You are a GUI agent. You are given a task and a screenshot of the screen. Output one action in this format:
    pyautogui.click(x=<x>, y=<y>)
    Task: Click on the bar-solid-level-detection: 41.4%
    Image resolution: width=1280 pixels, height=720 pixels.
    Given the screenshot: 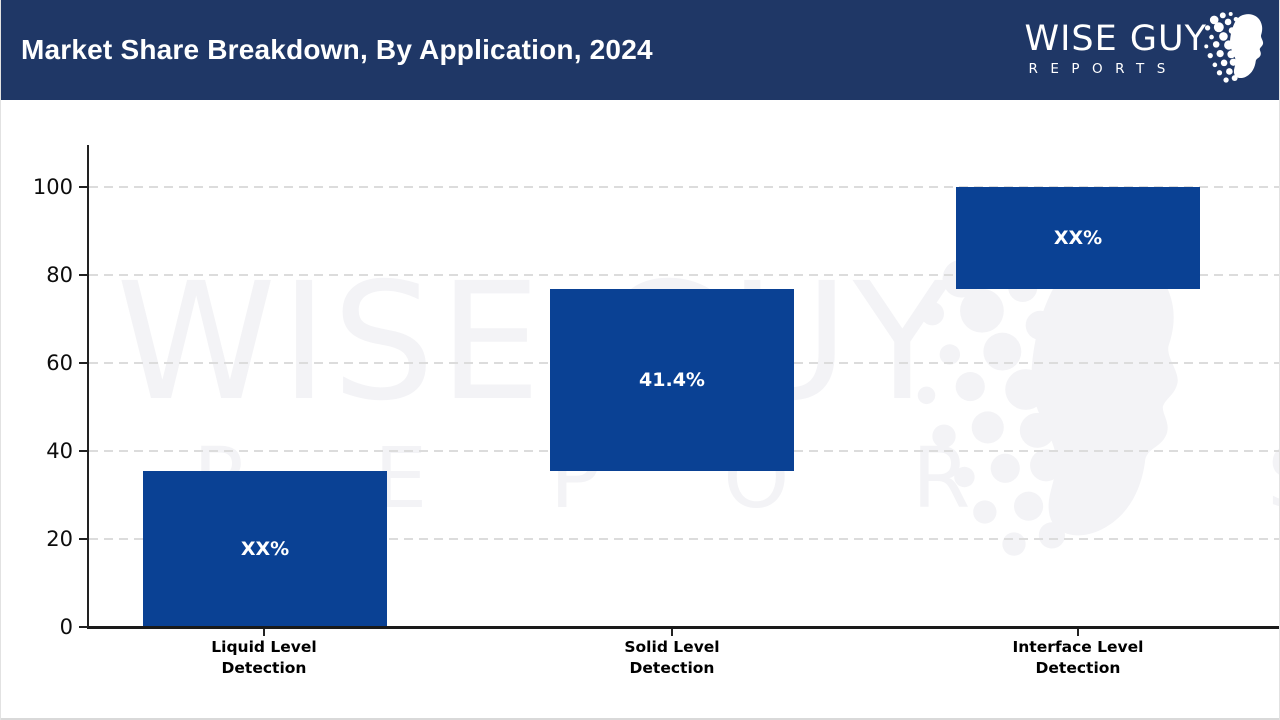 What is the action you would take?
    pyautogui.click(x=672, y=380)
    